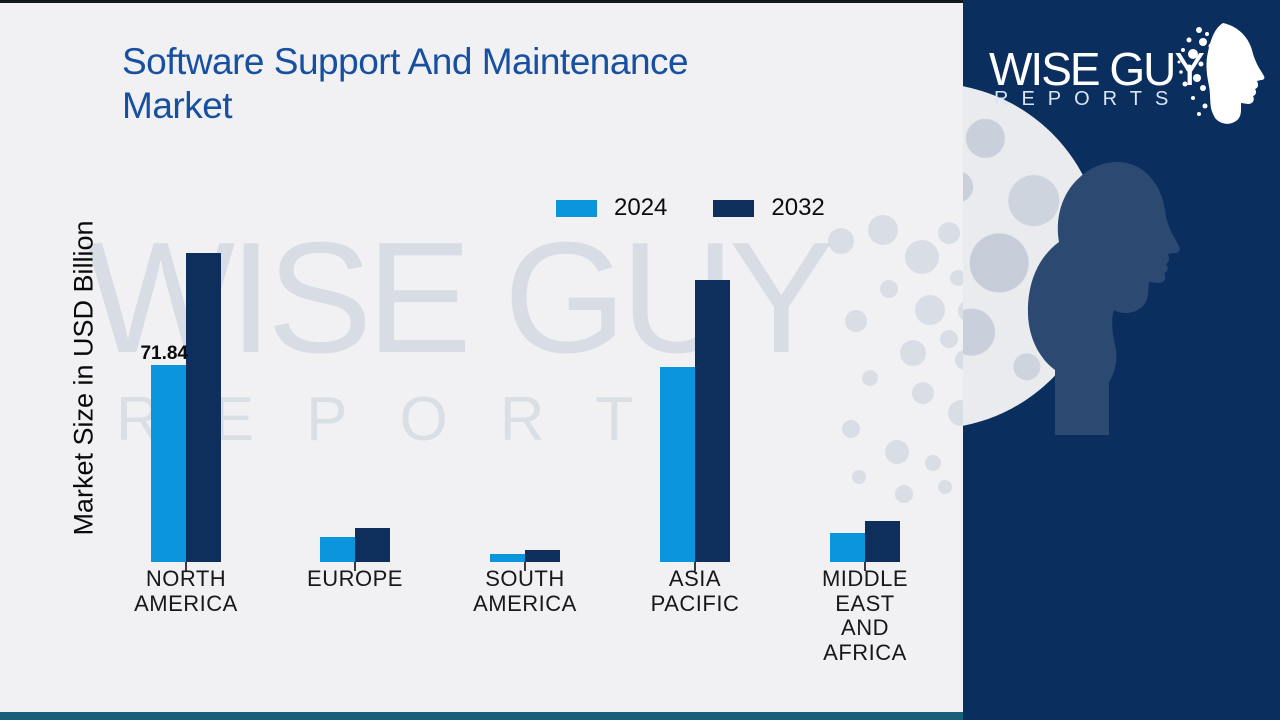 The width and height of the screenshot is (1280, 720). Describe the element at coordinates (525, 591) in the screenshot. I see `category-label-south-america: SOUTH AMERICA` at that location.